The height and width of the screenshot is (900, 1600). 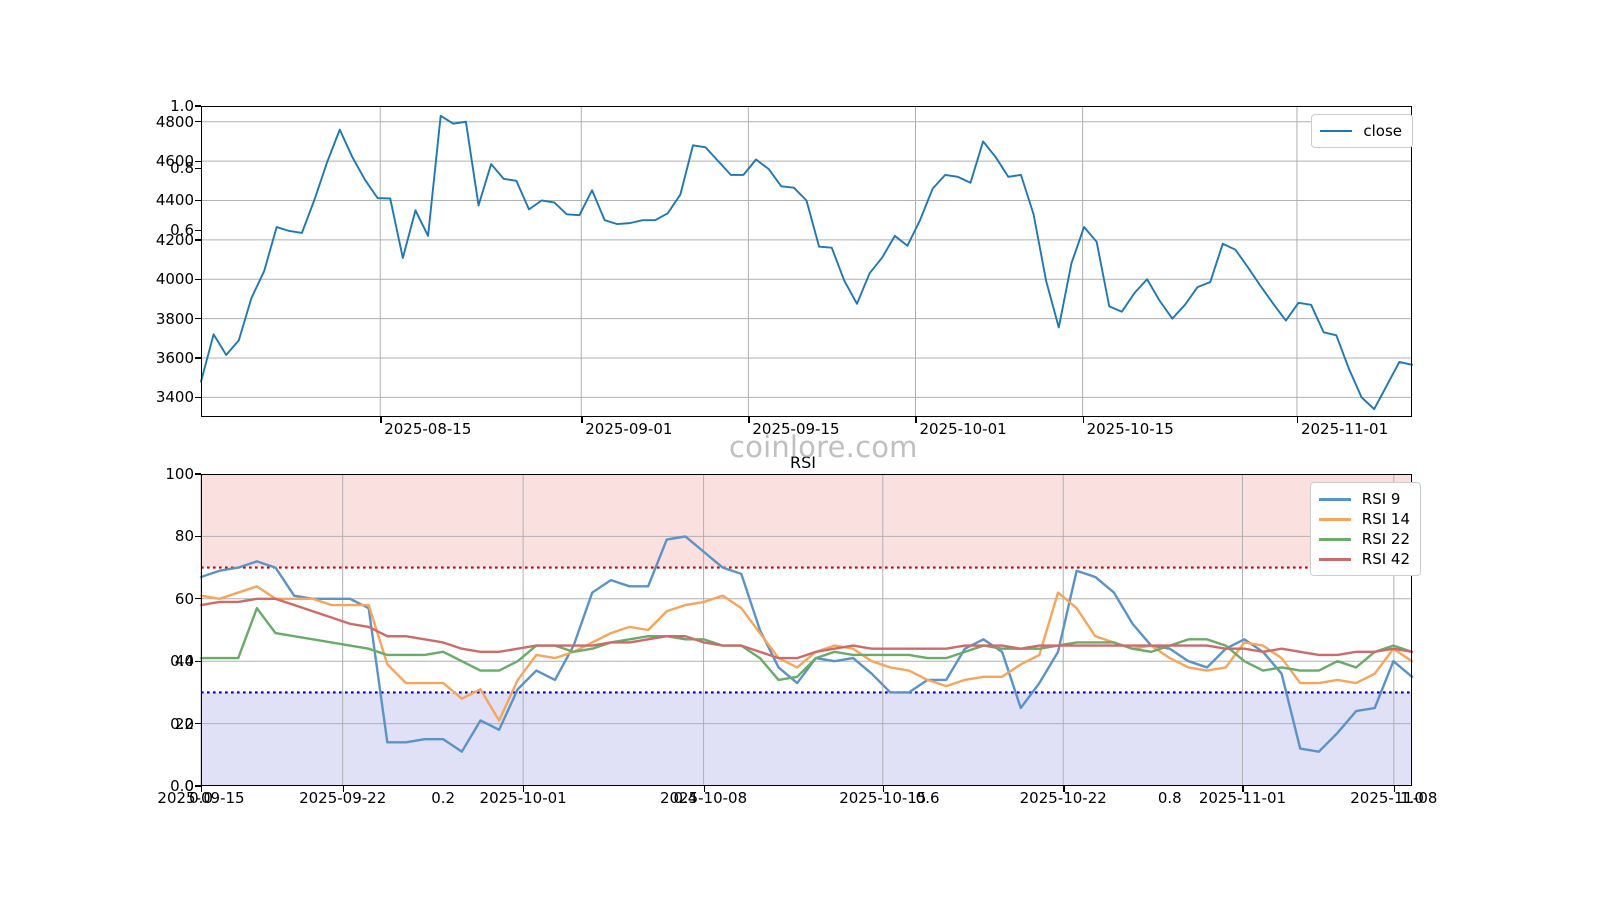 I want to click on rsi-x-tick-label: 2025-11-01, so click(x=1242, y=798).